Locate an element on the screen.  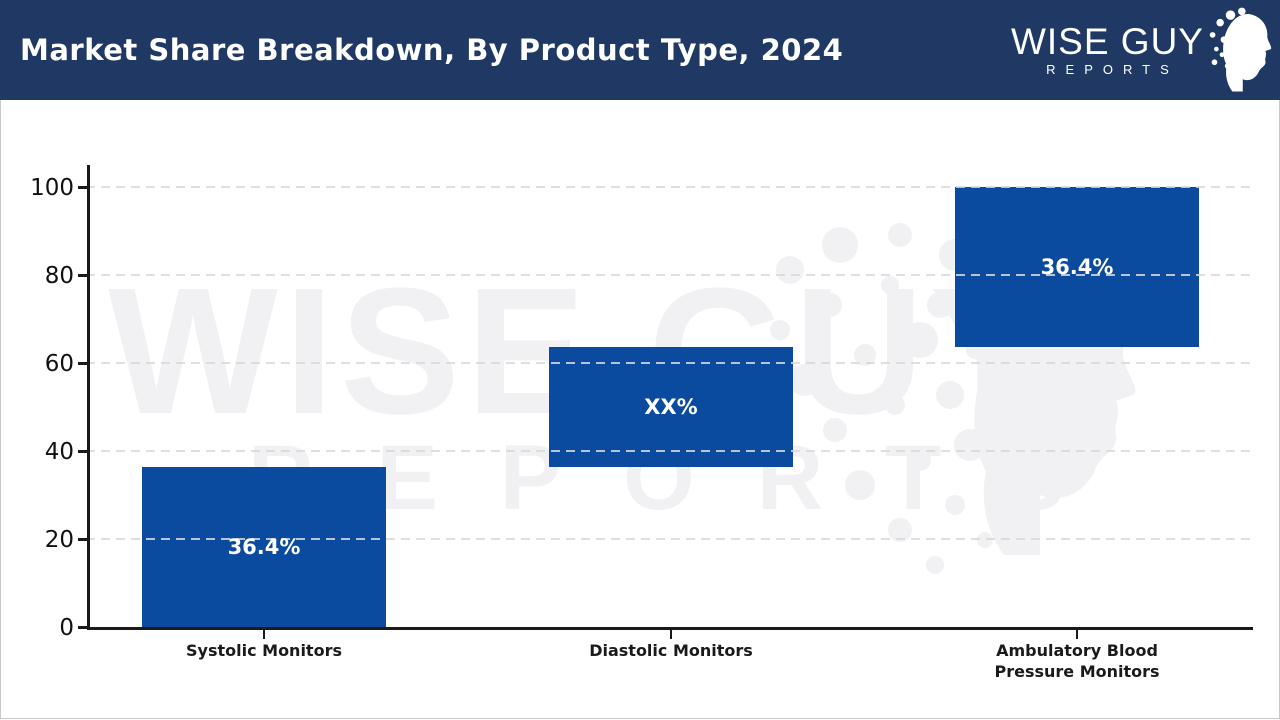
bar-value-label-2: XX% is located at coordinates (671, 407).